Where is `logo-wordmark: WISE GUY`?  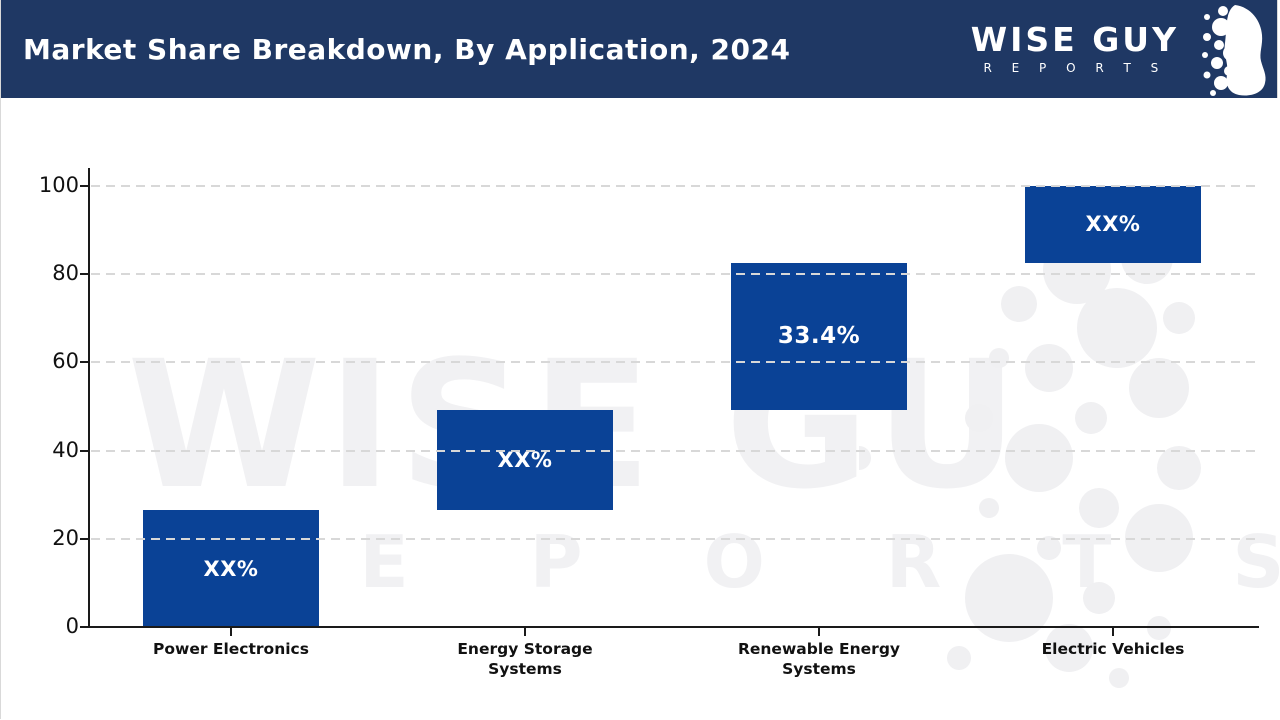 logo-wordmark: WISE GUY is located at coordinates (1074, 39).